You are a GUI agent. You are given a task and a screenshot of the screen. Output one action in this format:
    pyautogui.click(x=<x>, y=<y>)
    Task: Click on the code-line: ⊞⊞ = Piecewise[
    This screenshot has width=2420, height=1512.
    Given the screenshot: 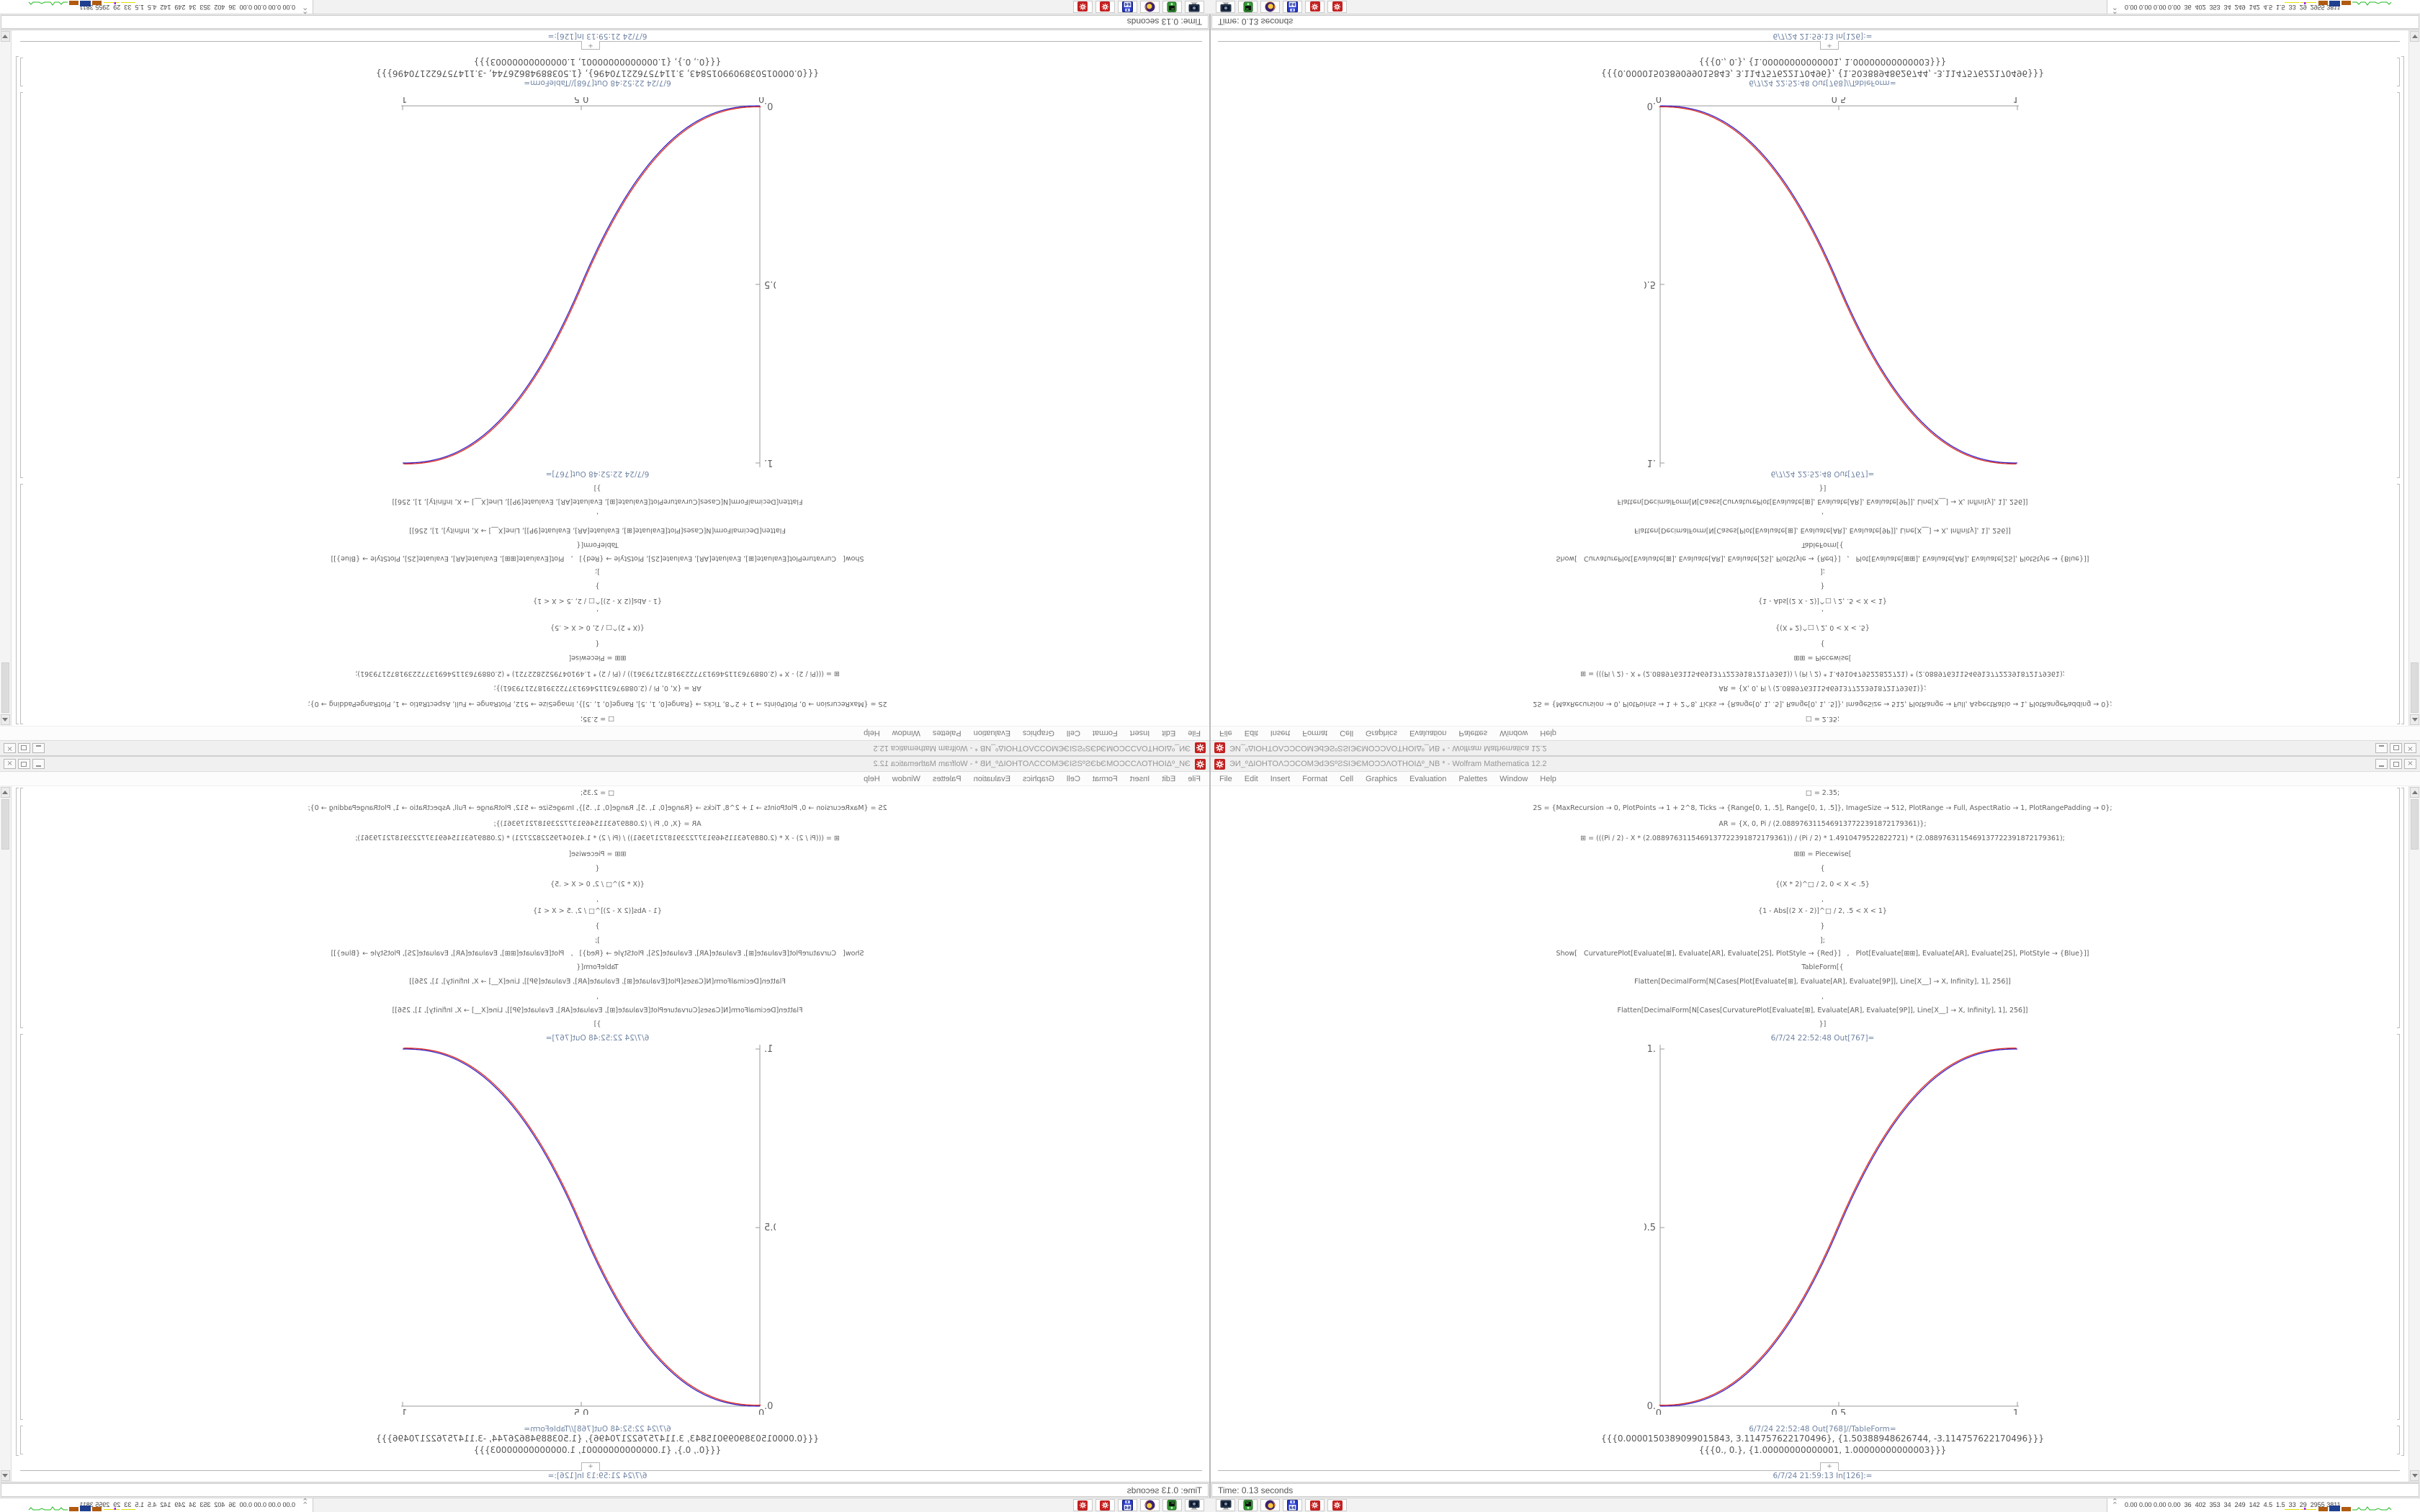 What is the action you would take?
    pyautogui.click(x=1822, y=854)
    